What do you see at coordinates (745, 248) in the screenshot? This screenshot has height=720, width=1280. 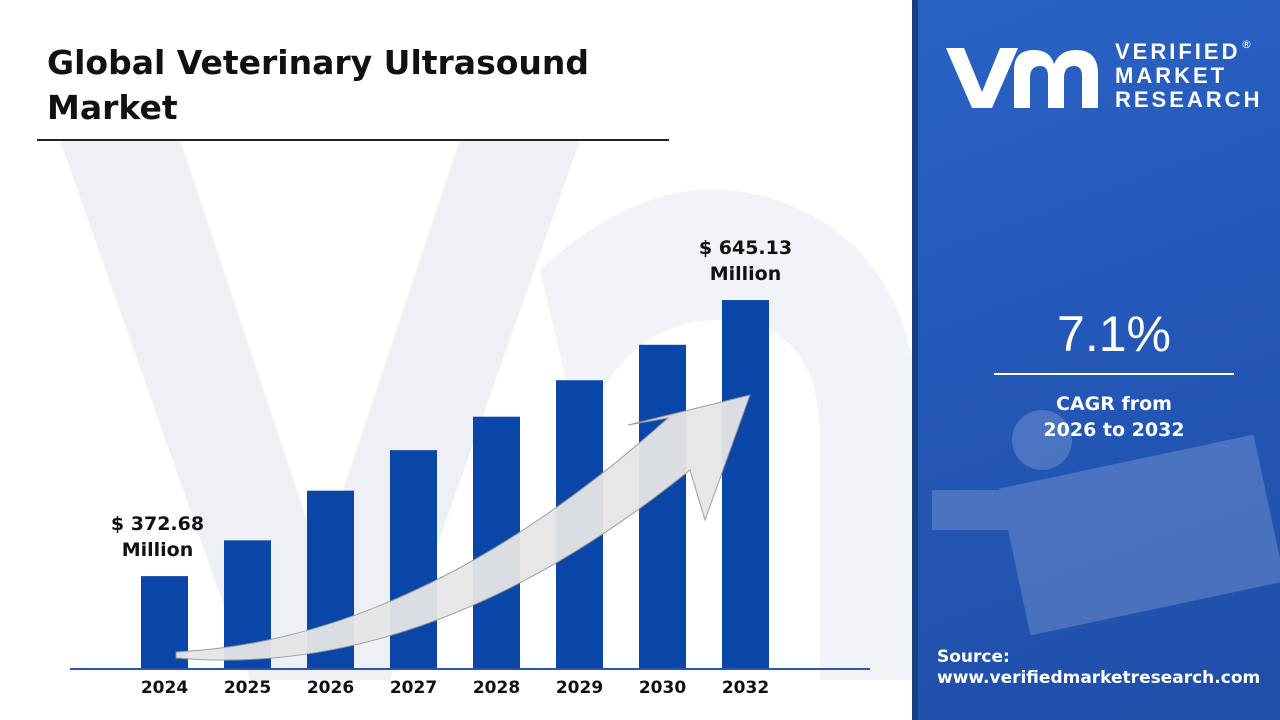 I see `data-label-2032-line1: $ 645.13` at bounding box center [745, 248].